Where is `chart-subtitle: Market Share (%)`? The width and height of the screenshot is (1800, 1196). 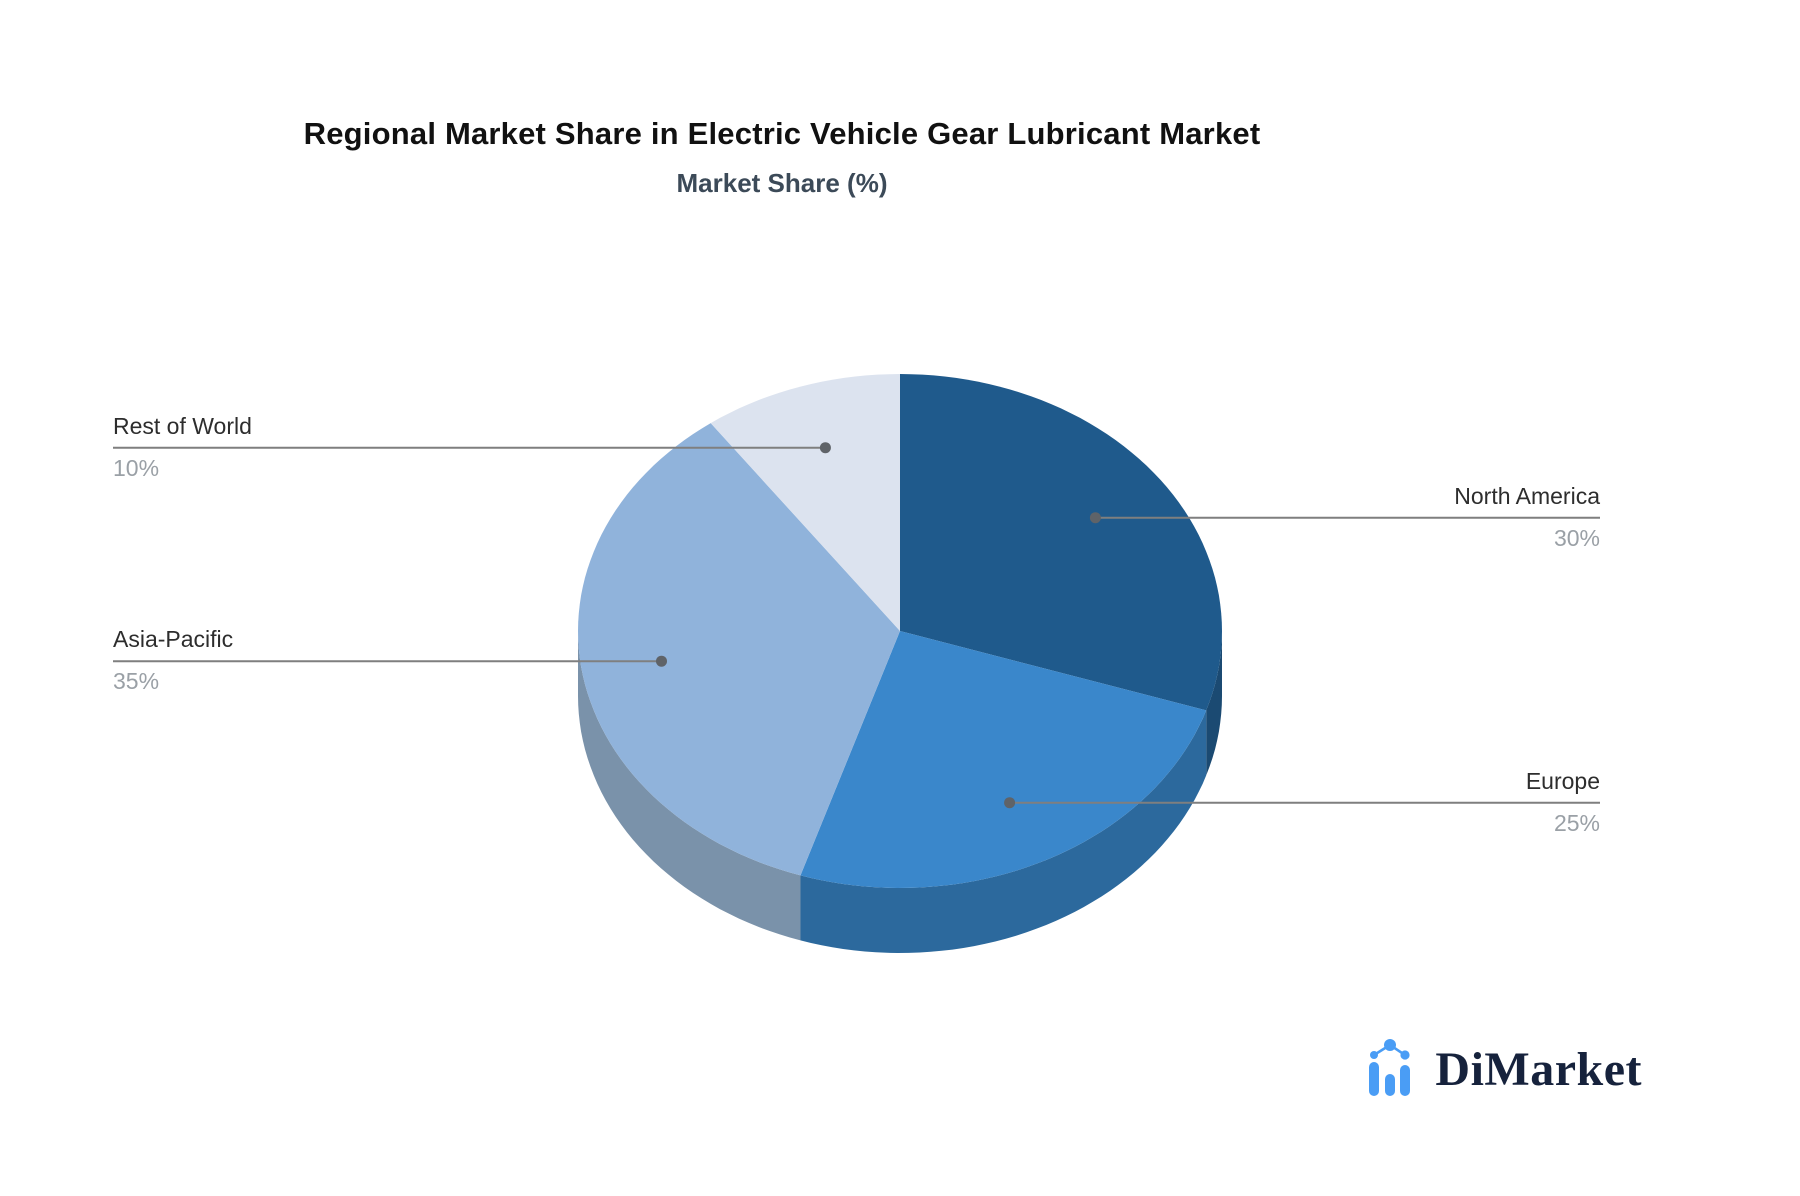 chart-subtitle: Market Share (%) is located at coordinates (782, 183).